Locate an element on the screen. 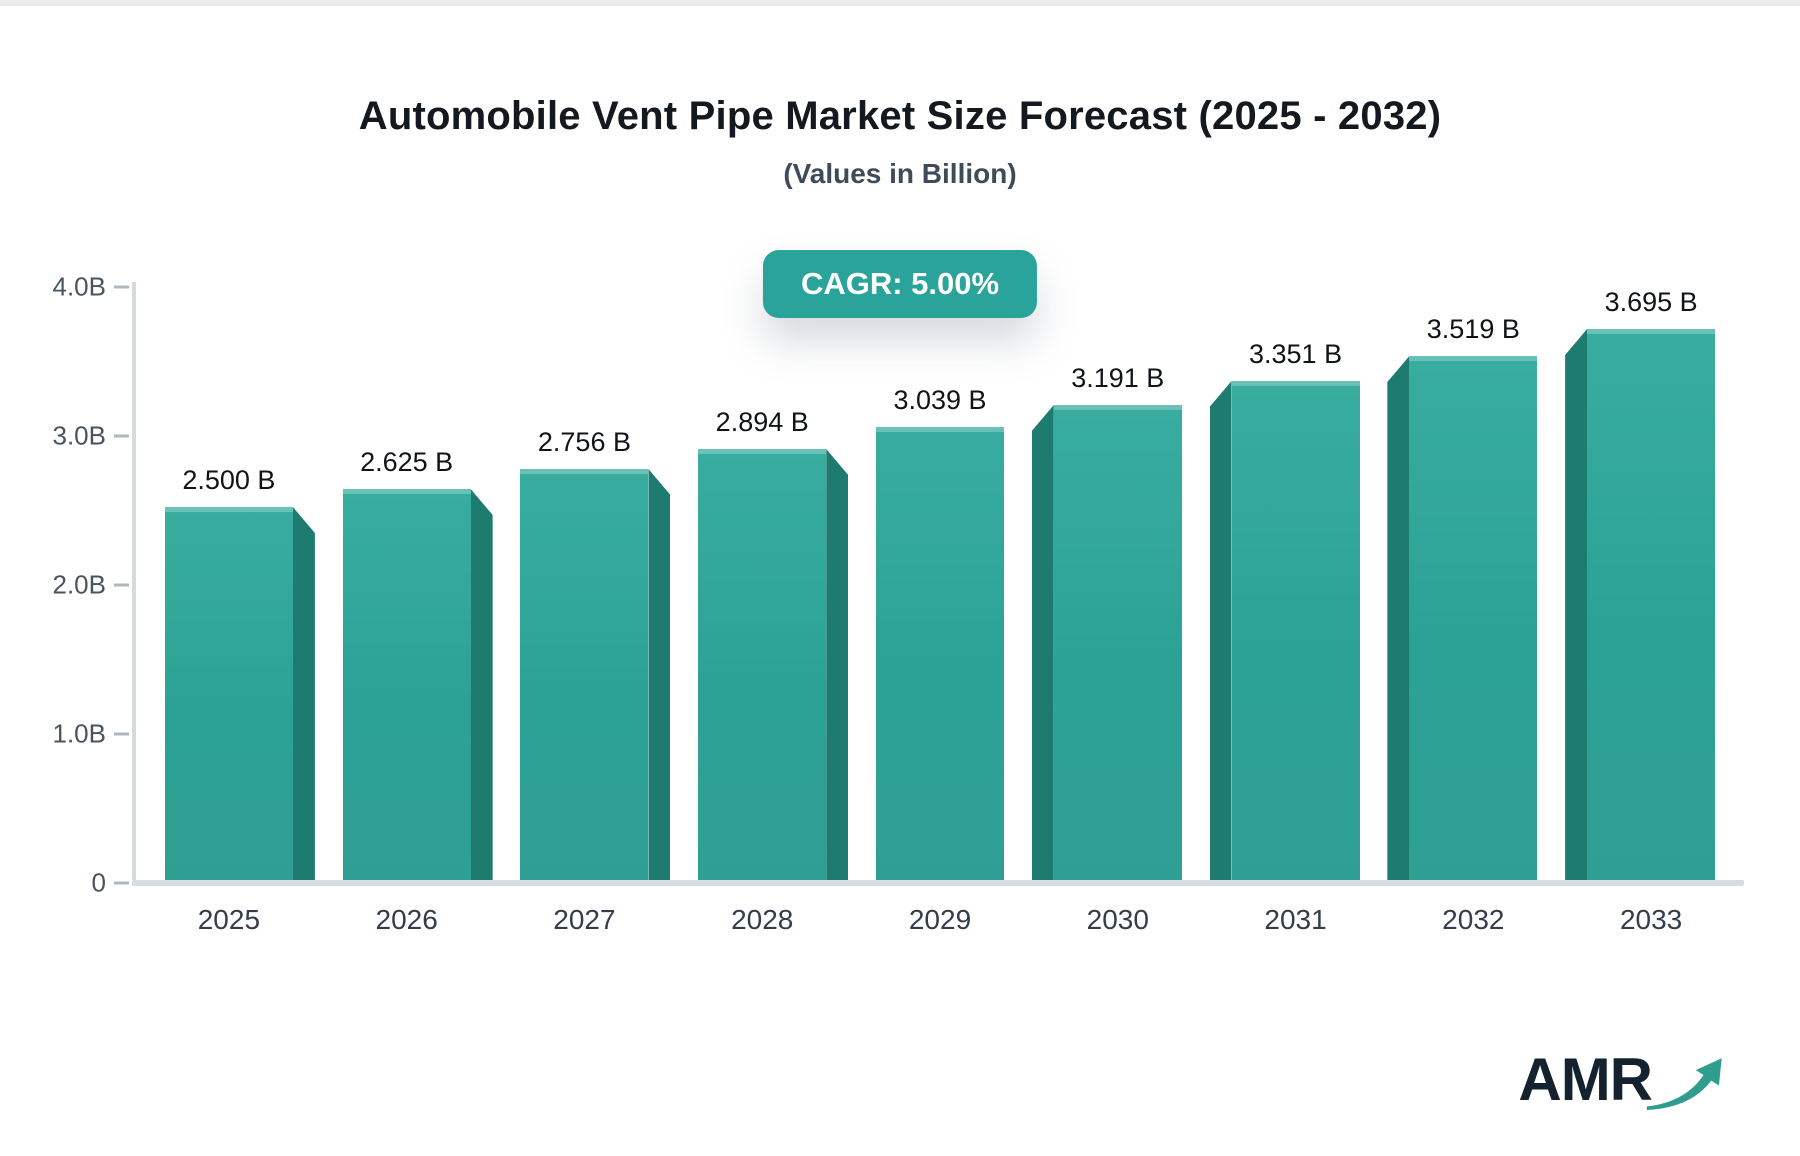 Image resolution: width=1800 pixels, height=1156 pixels. bar-2026 is located at coordinates (406, 684).